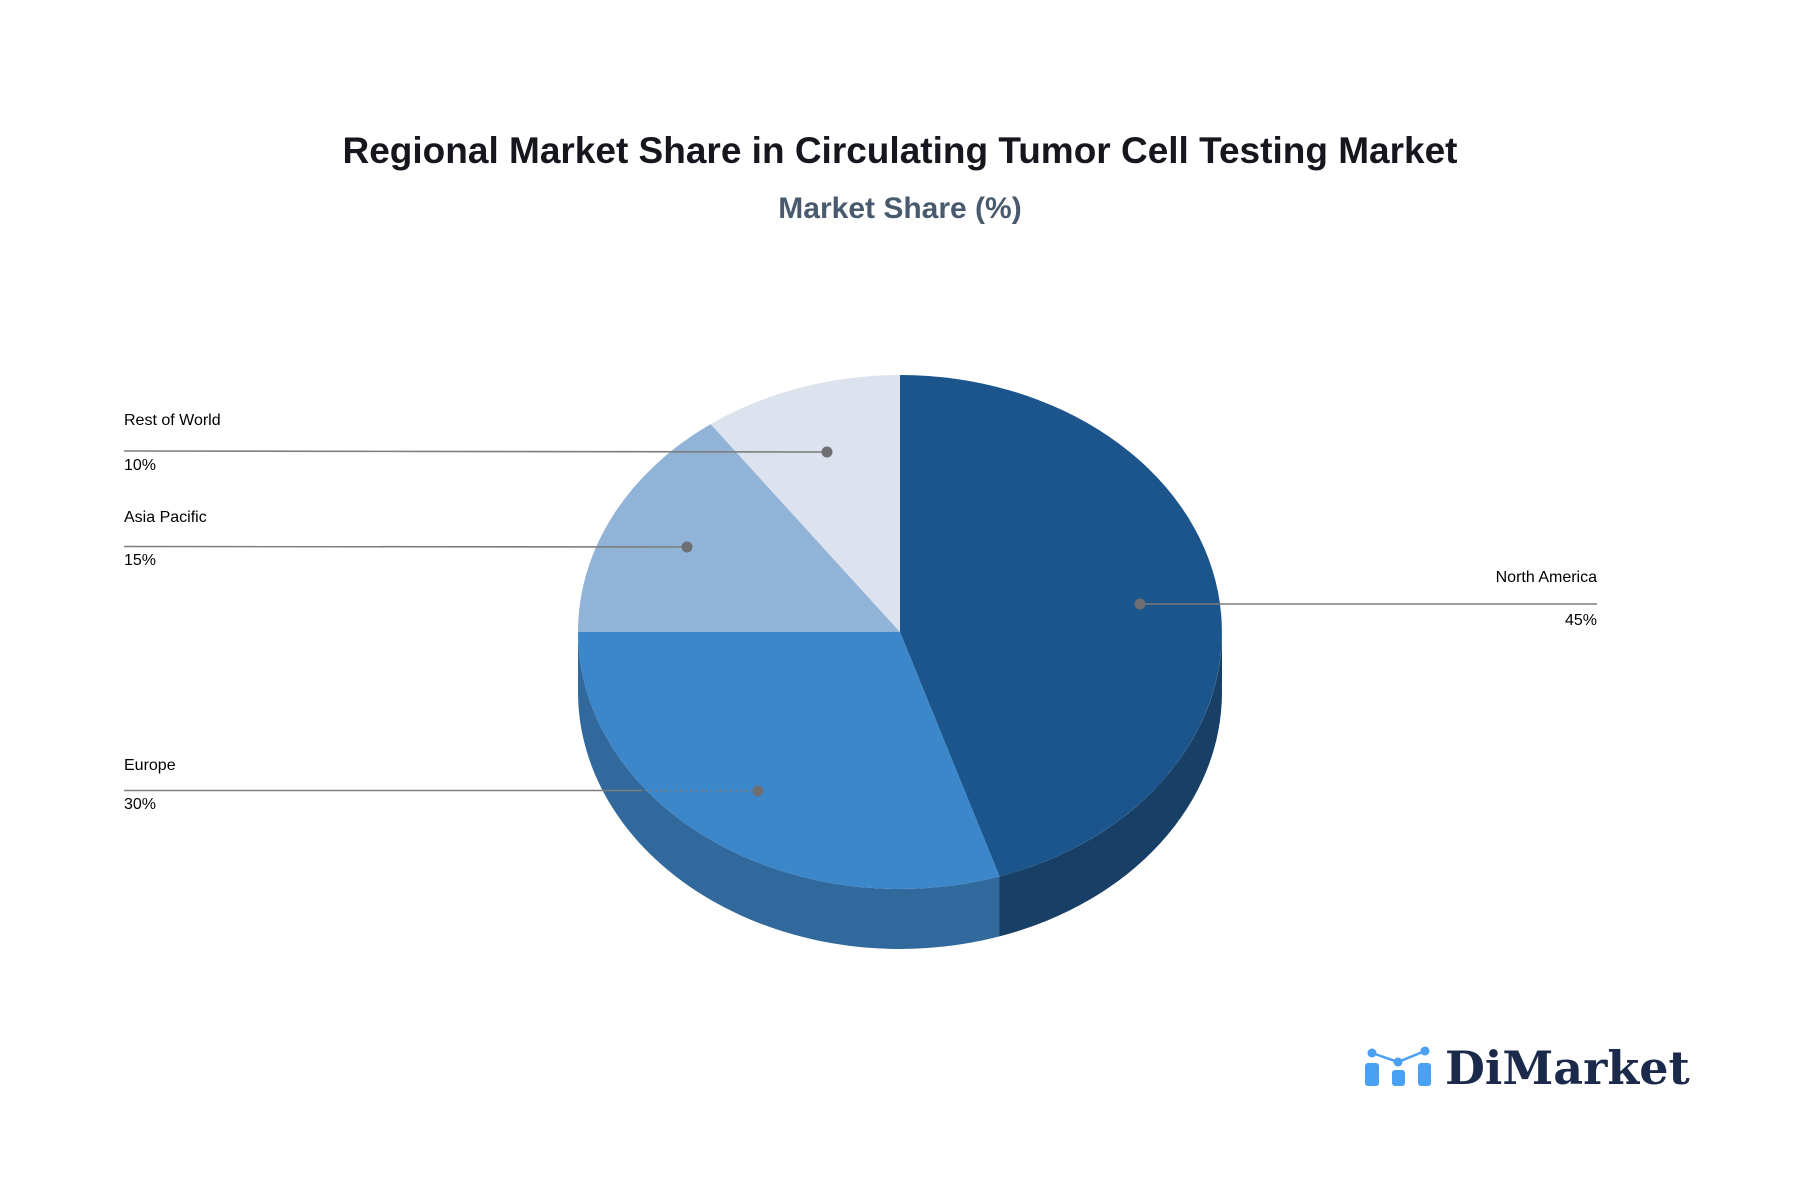 The image size is (1800, 1196). Describe the element at coordinates (172, 420) in the screenshot. I see `slice-label-rest-of-world: Rest of World` at that location.